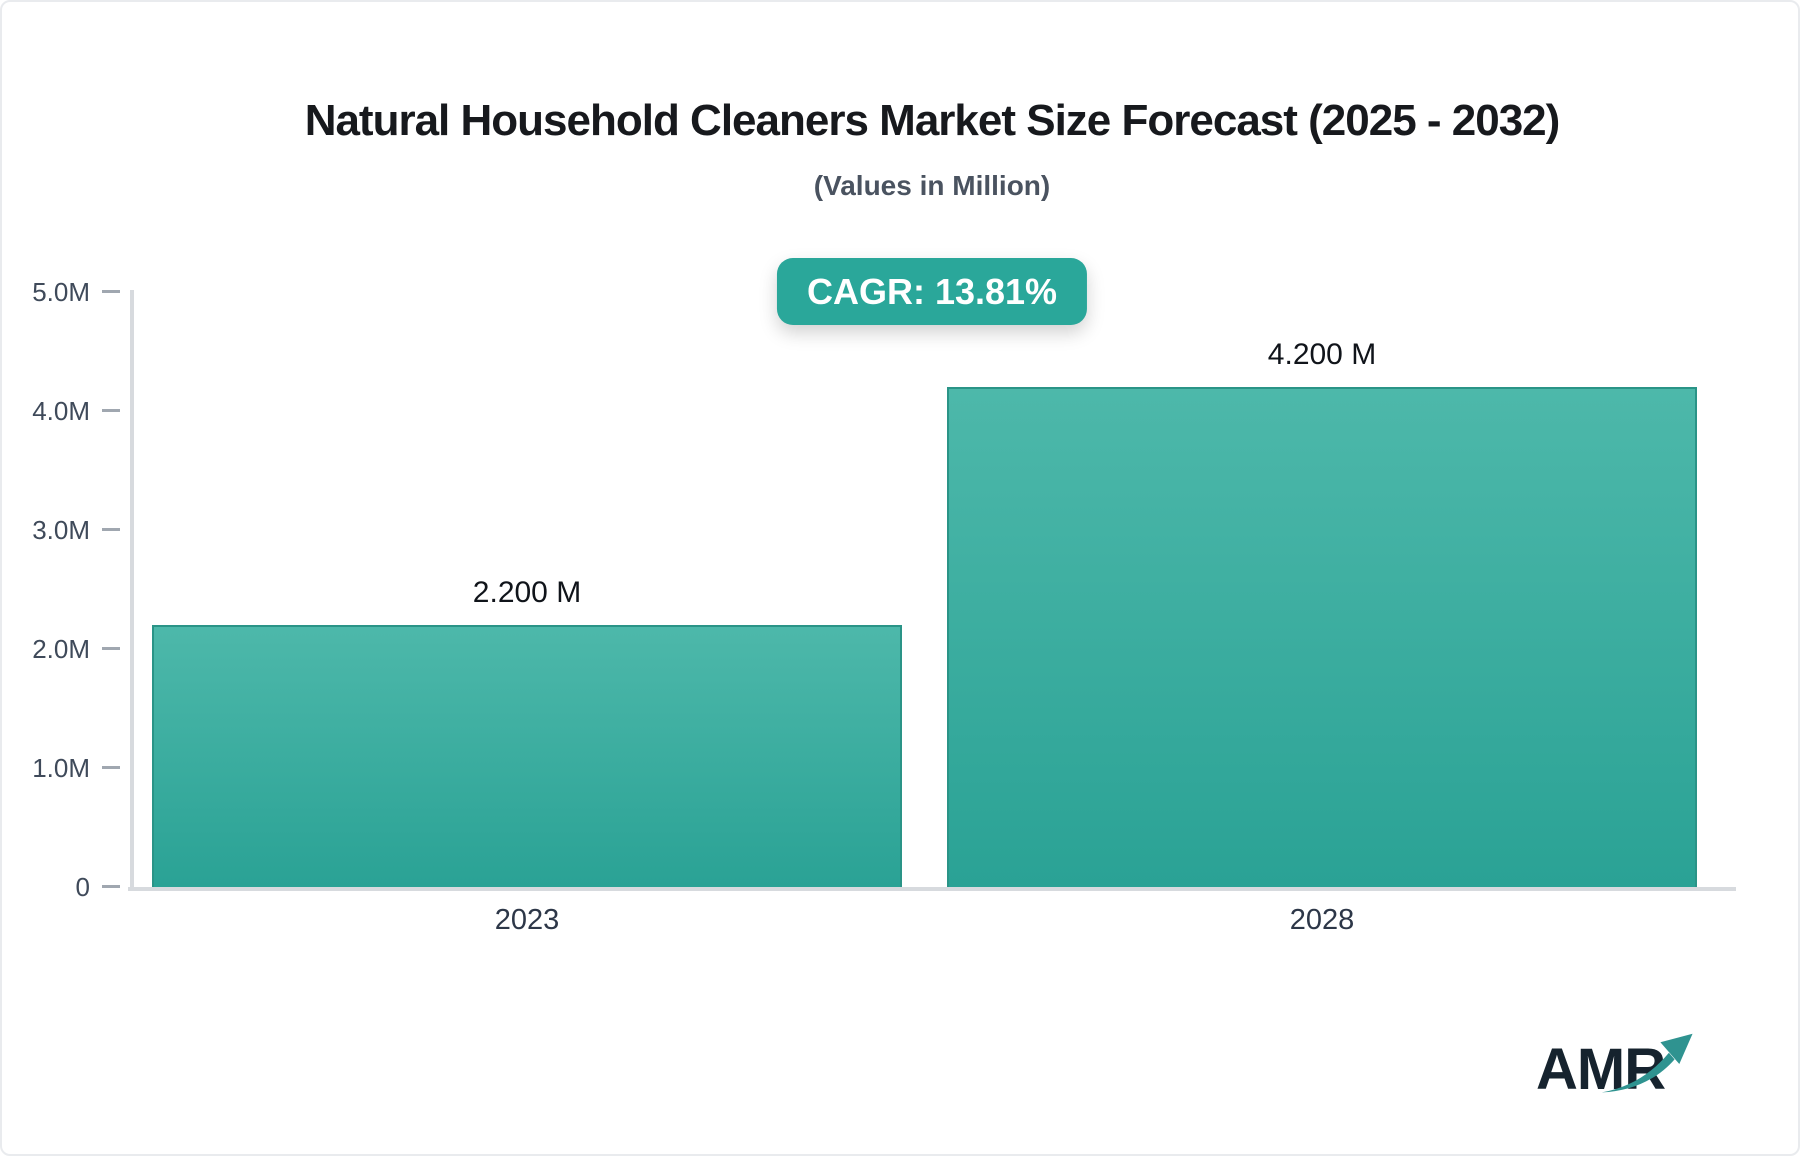  I want to click on y-axis-tick-label: 1.0M, so click(61, 768).